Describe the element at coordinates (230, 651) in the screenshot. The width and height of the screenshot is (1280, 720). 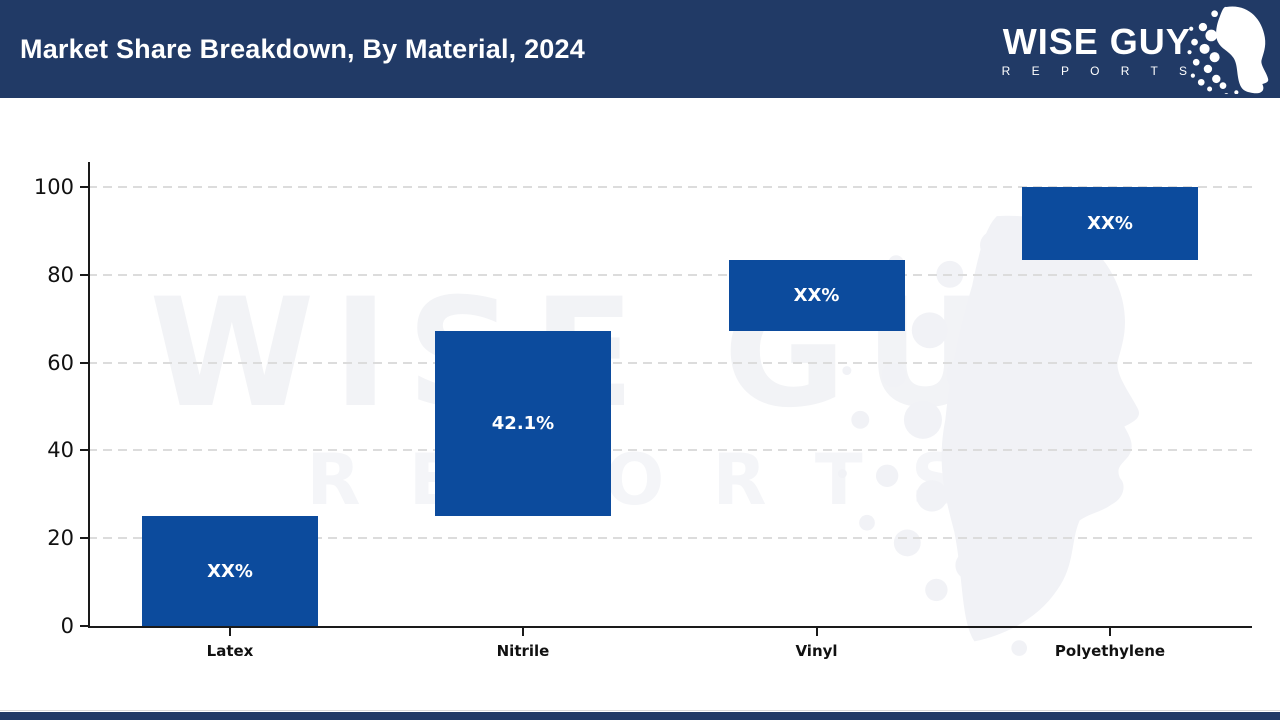
I see `x-category-label-latex: Latex` at that location.